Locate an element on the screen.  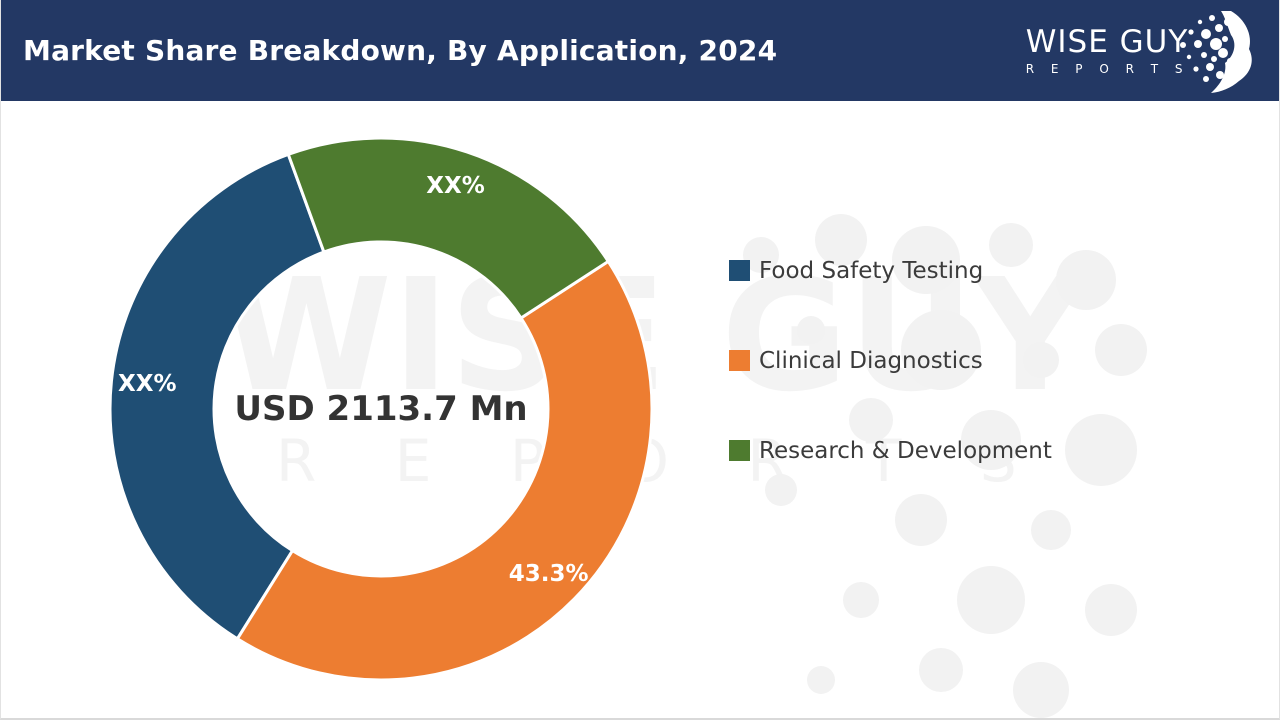
legend-item: Research & Development is located at coordinates (890, 450).